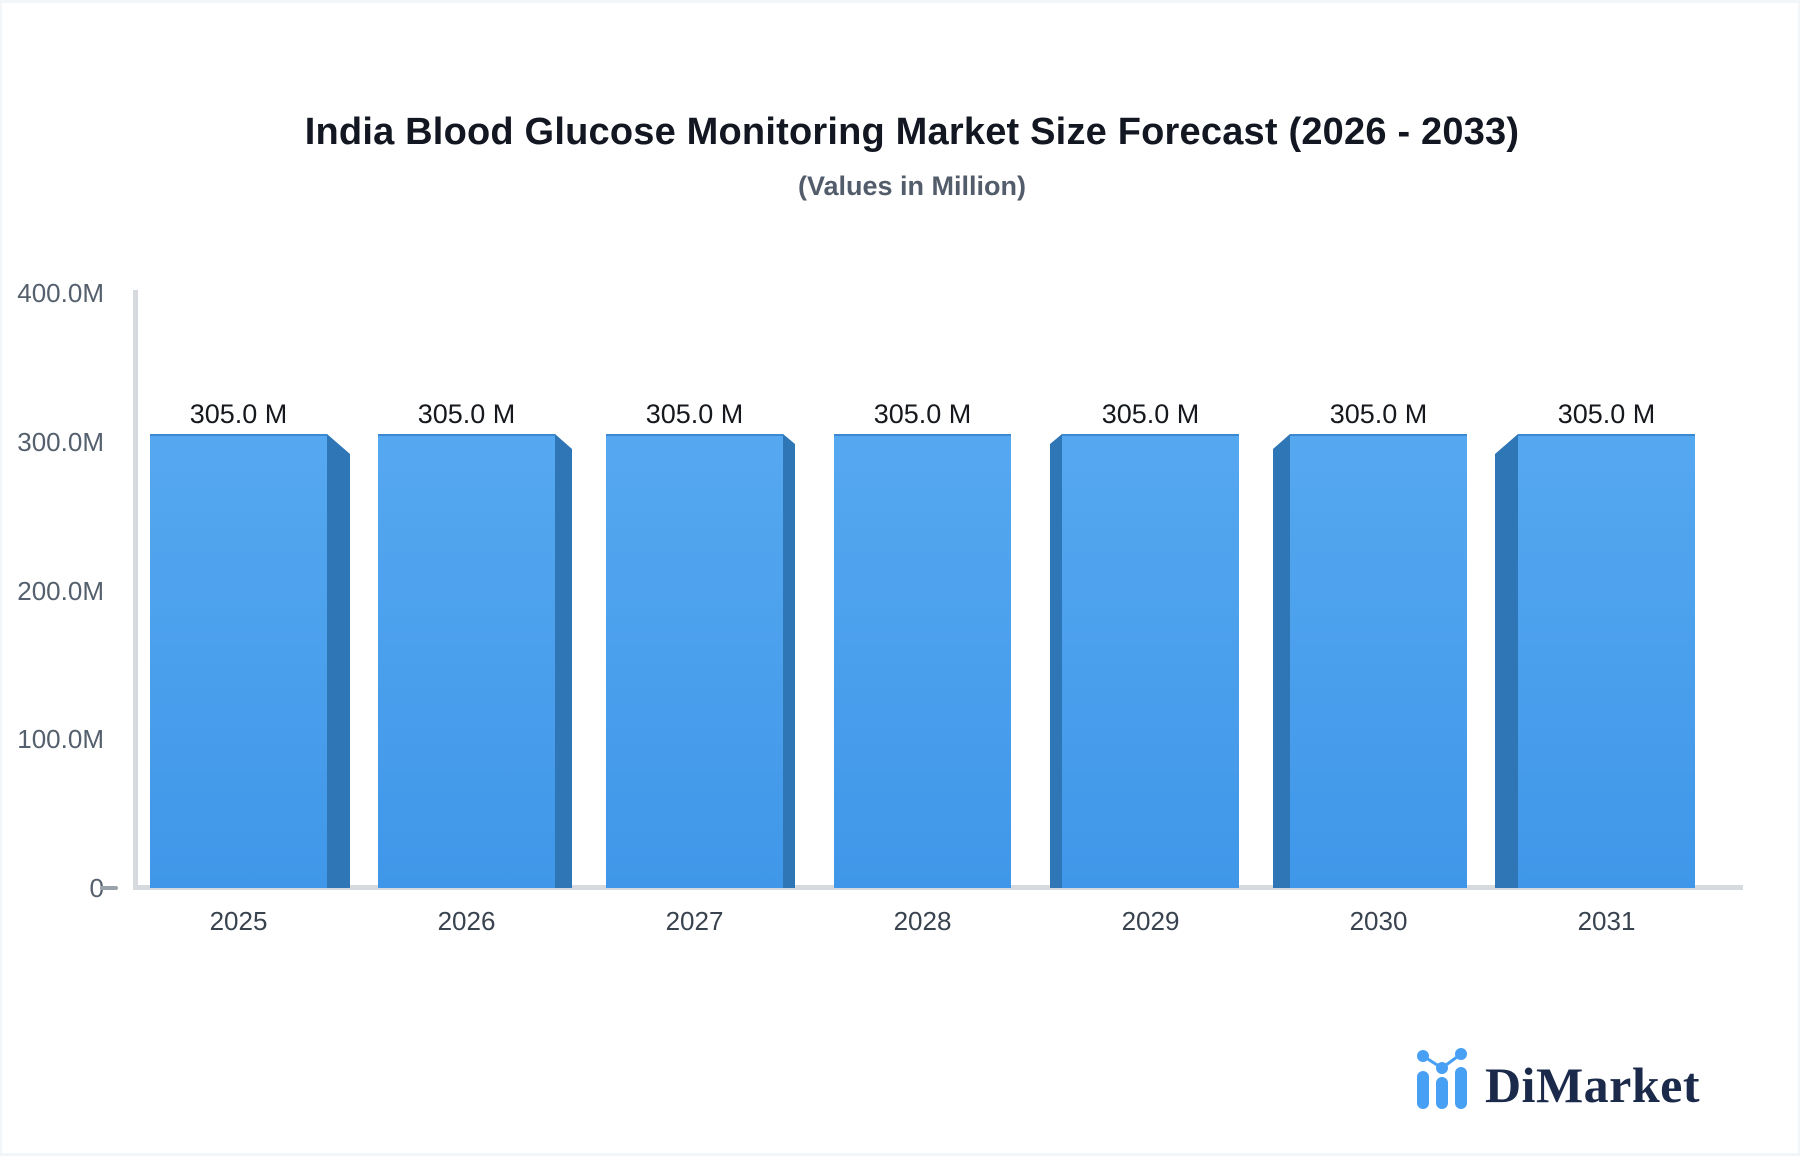 Image resolution: width=1800 pixels, height=1156 pixels. What do you see at coordinates (1378, 921) in the screenshot?
I see `x-axis-category-label: 2030` at bounding box center [1378, 921].